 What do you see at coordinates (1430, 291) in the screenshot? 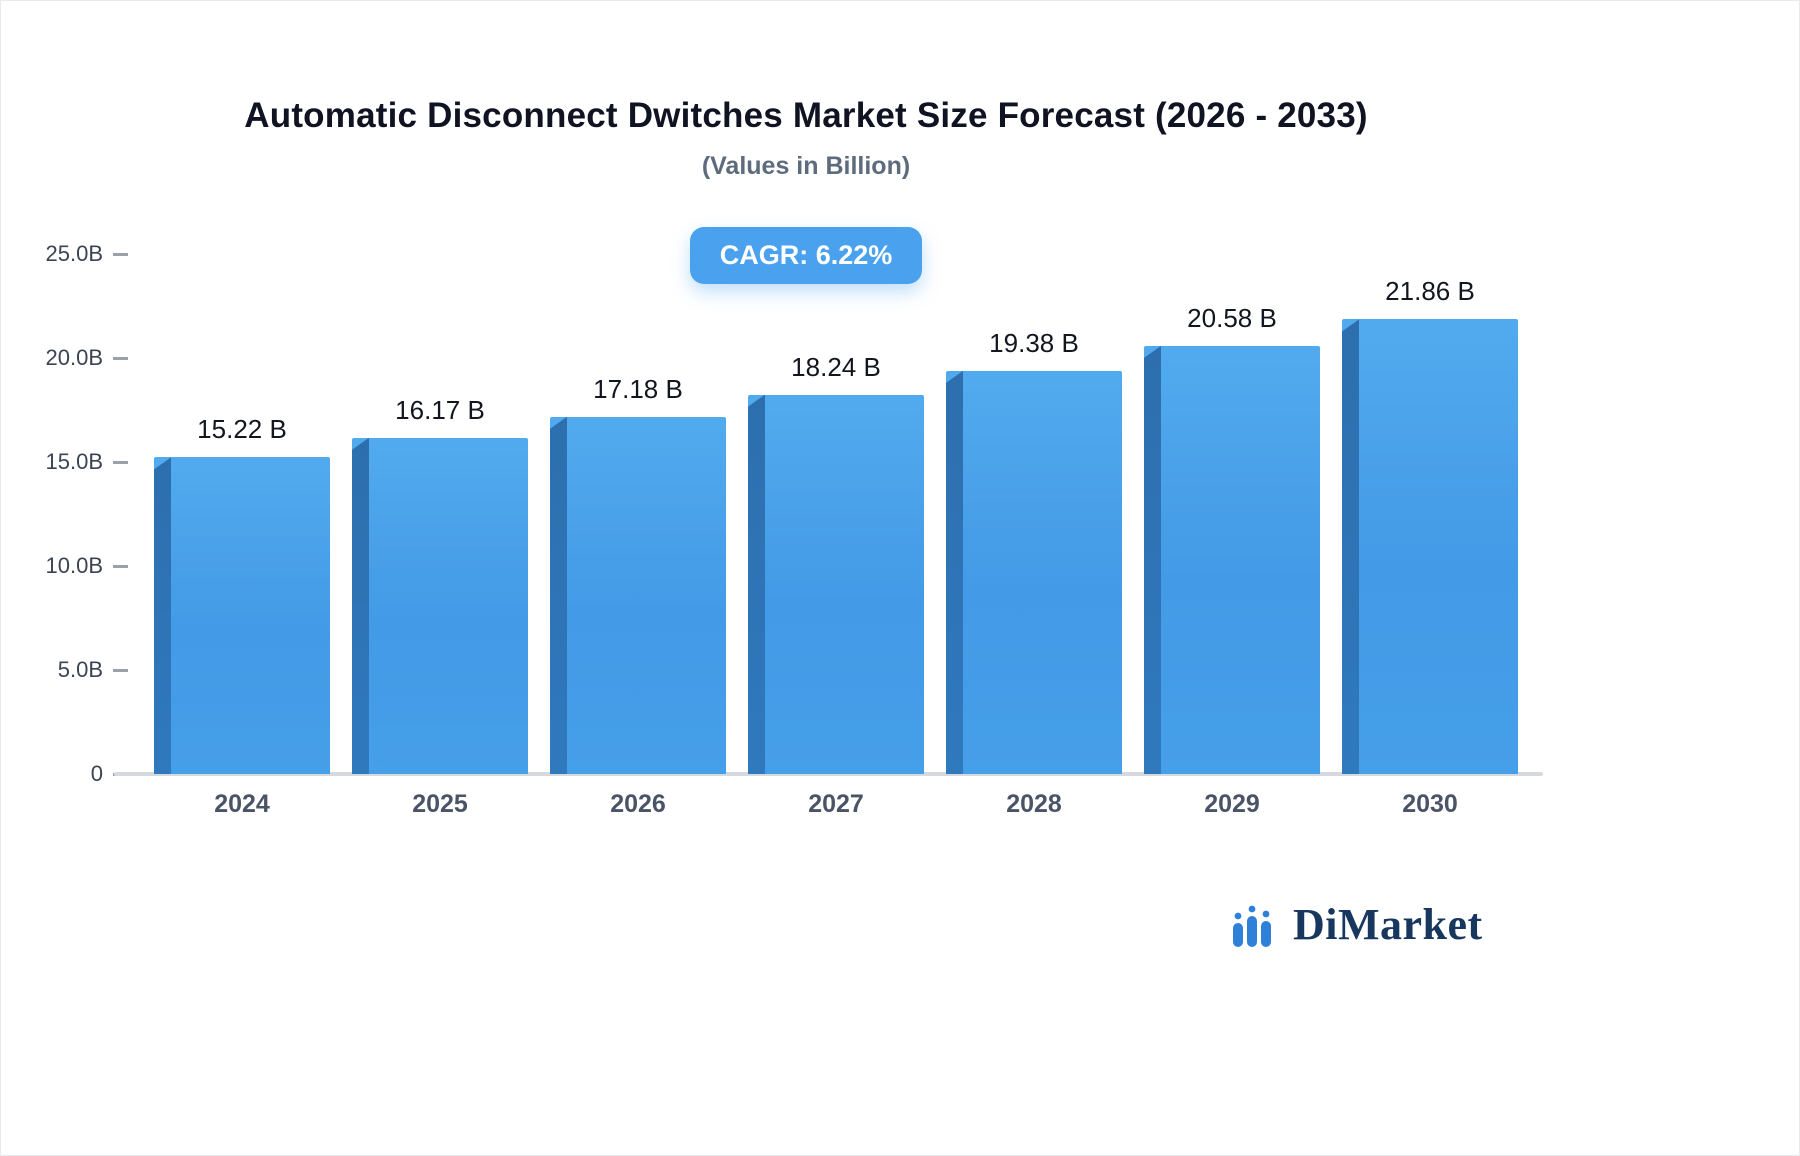
I see `bar-value-label: 21.86 B` at bounding box center [1430, 291].